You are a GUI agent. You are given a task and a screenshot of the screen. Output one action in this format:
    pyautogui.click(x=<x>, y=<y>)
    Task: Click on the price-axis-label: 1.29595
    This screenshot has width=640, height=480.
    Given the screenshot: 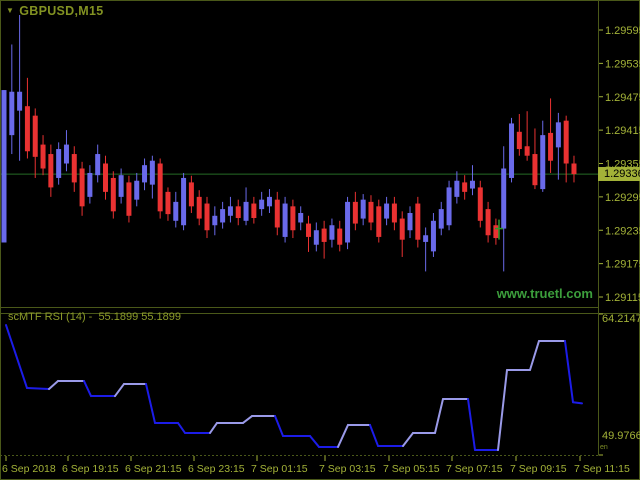 What is the action you would take?
    pyautogui.click(x=622, y=31)
    